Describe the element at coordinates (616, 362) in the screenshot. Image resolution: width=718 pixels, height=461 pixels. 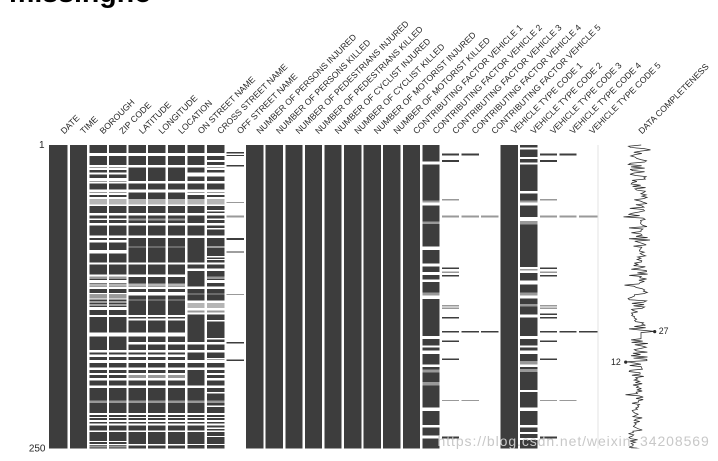
I see `svg-text: 12` at that location.